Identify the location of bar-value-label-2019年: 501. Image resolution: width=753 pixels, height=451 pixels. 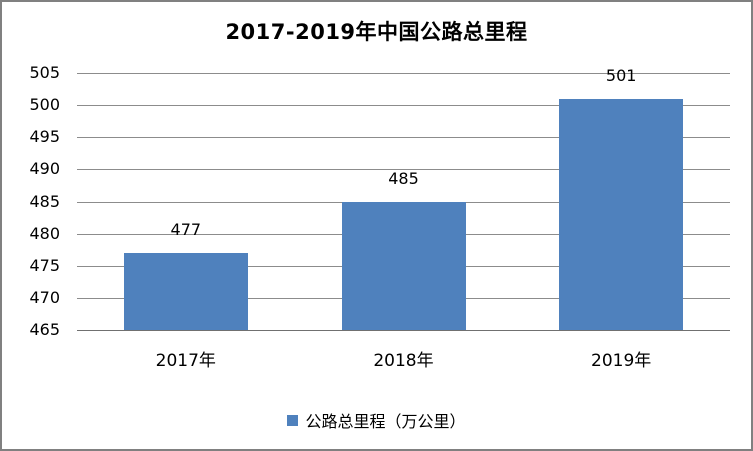
(621, 75).